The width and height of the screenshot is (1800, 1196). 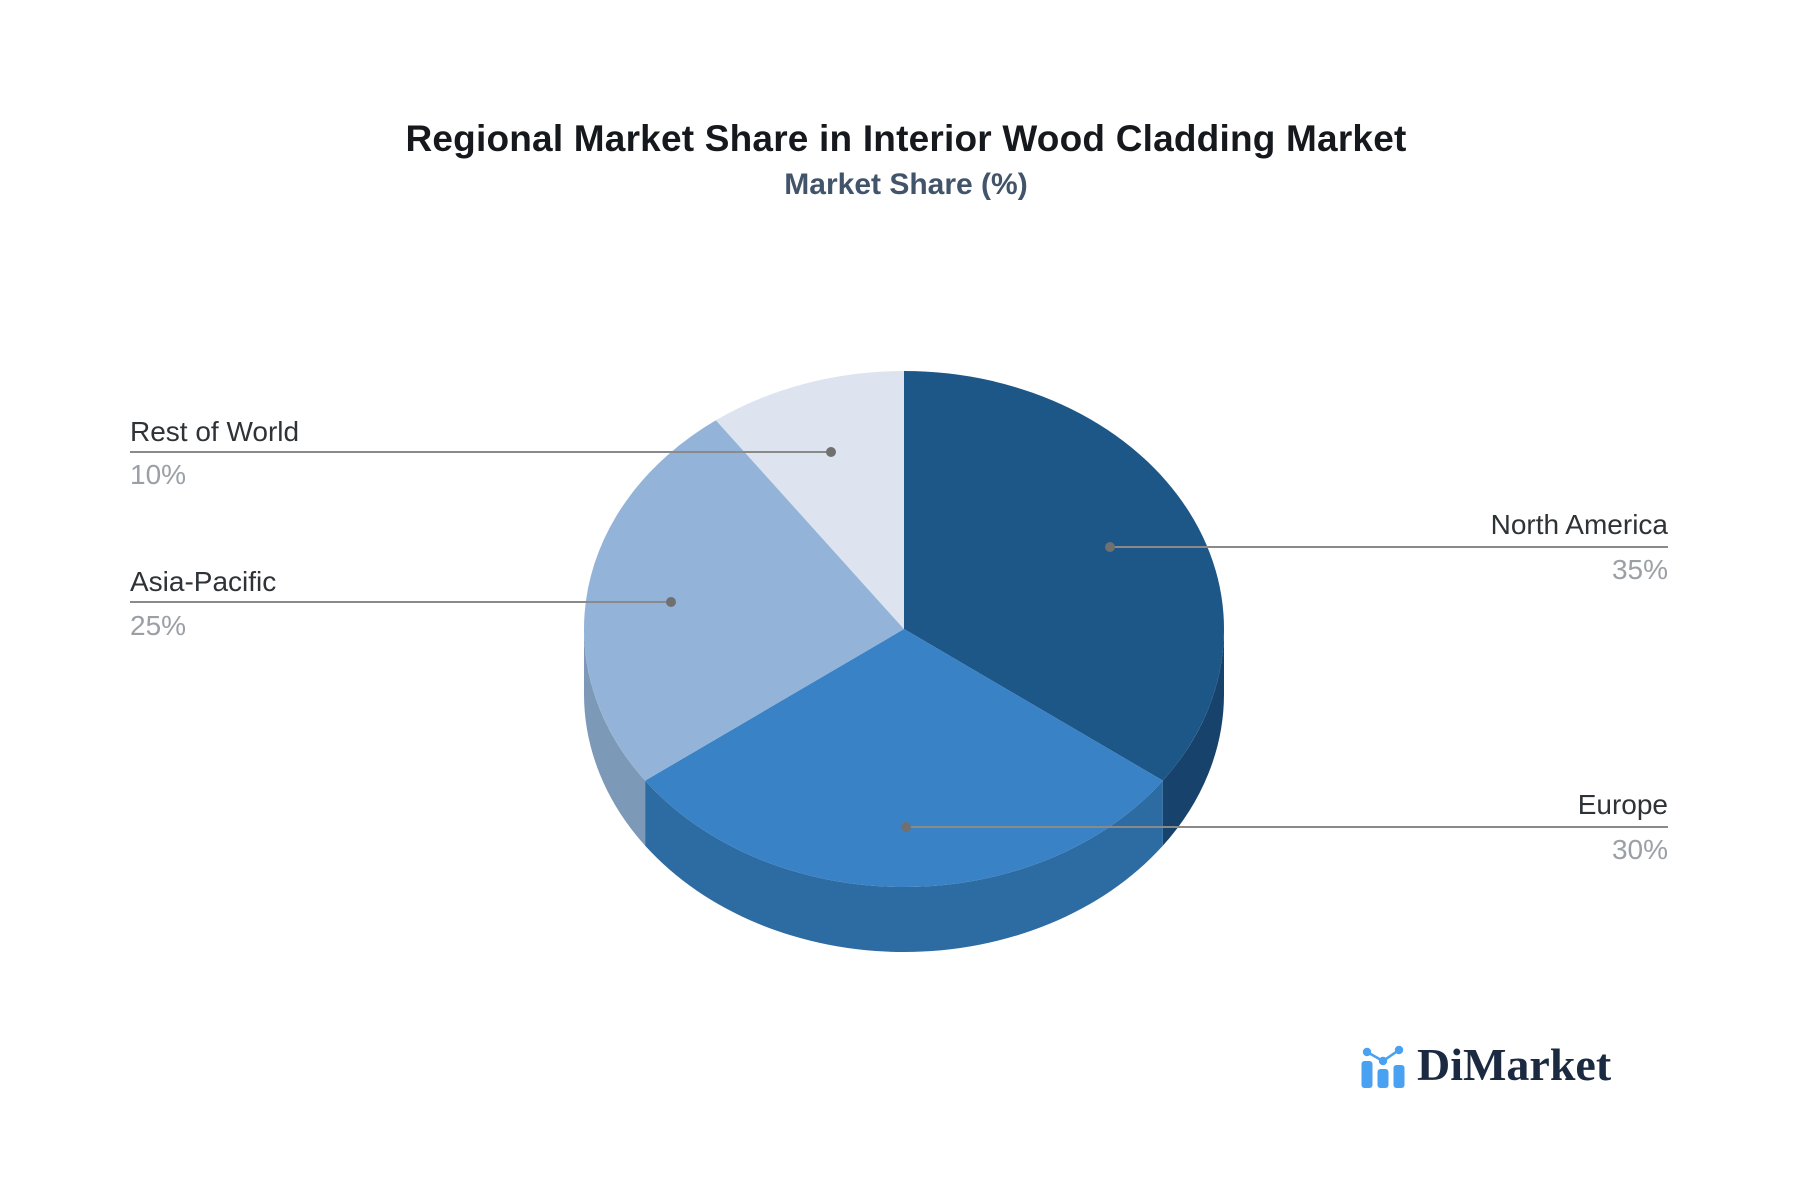 What do you see at coordinates (1193, 737) in the screenshot?
I see `pie-slice-side-north-america` at bounding box center [1193, 737].